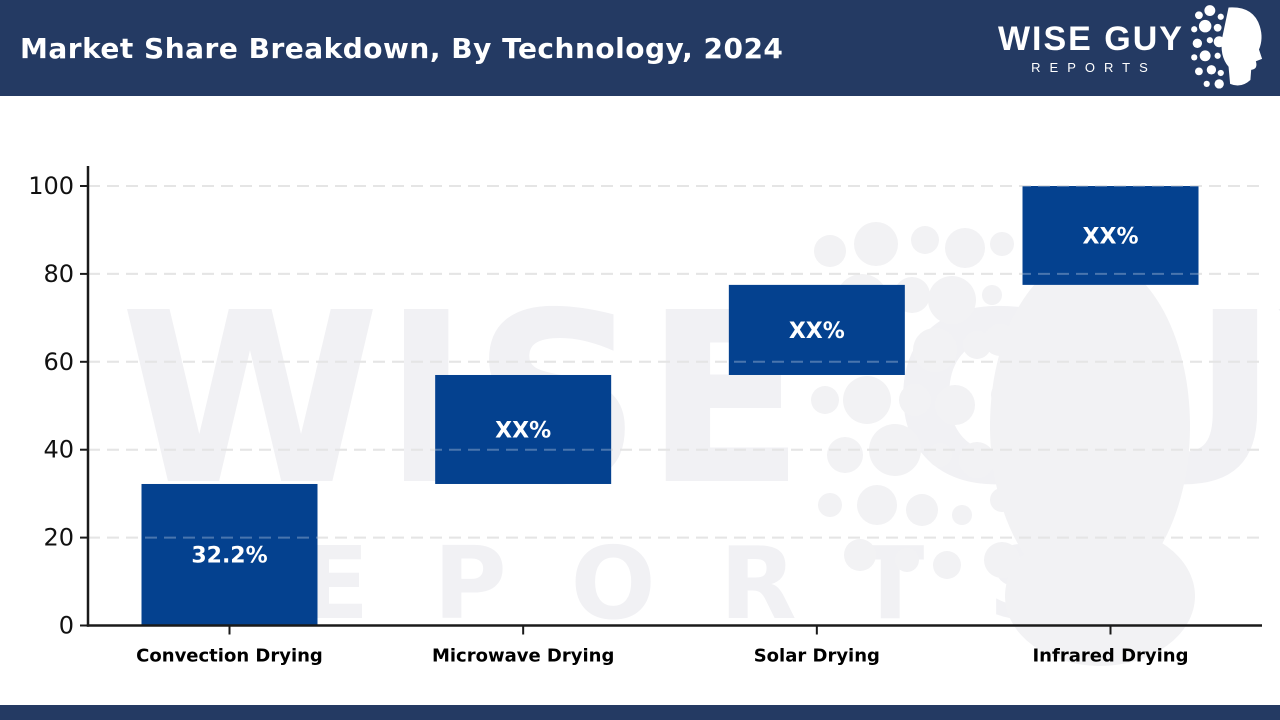 This screenshot has height=720, width=1280. I want to click on logo-text: WISE GUY REPORTS, so click(1091, 48).